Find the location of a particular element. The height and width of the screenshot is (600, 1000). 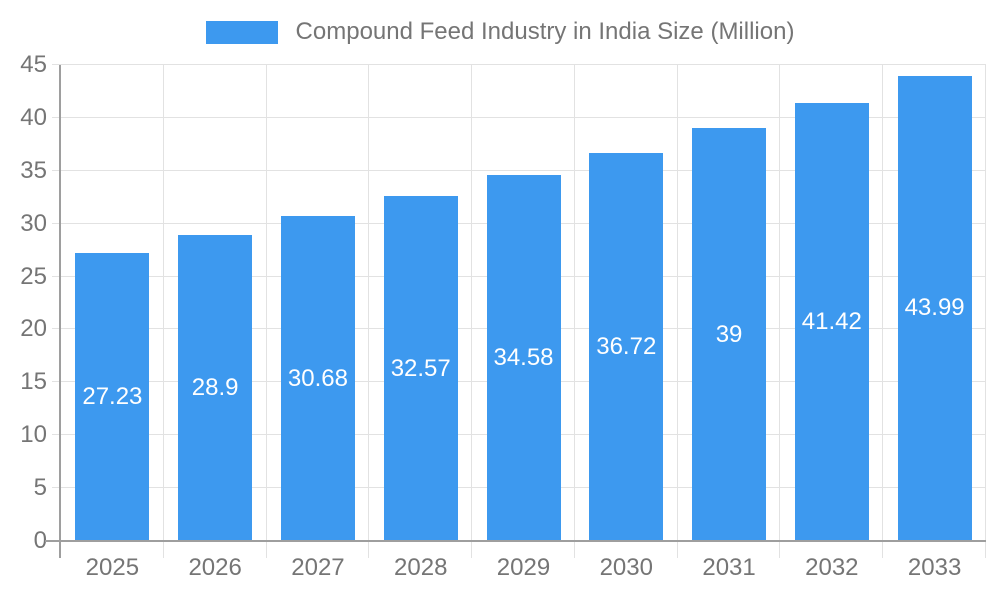

bar-value-label: 28.9 is located at coordinates (215, 388).